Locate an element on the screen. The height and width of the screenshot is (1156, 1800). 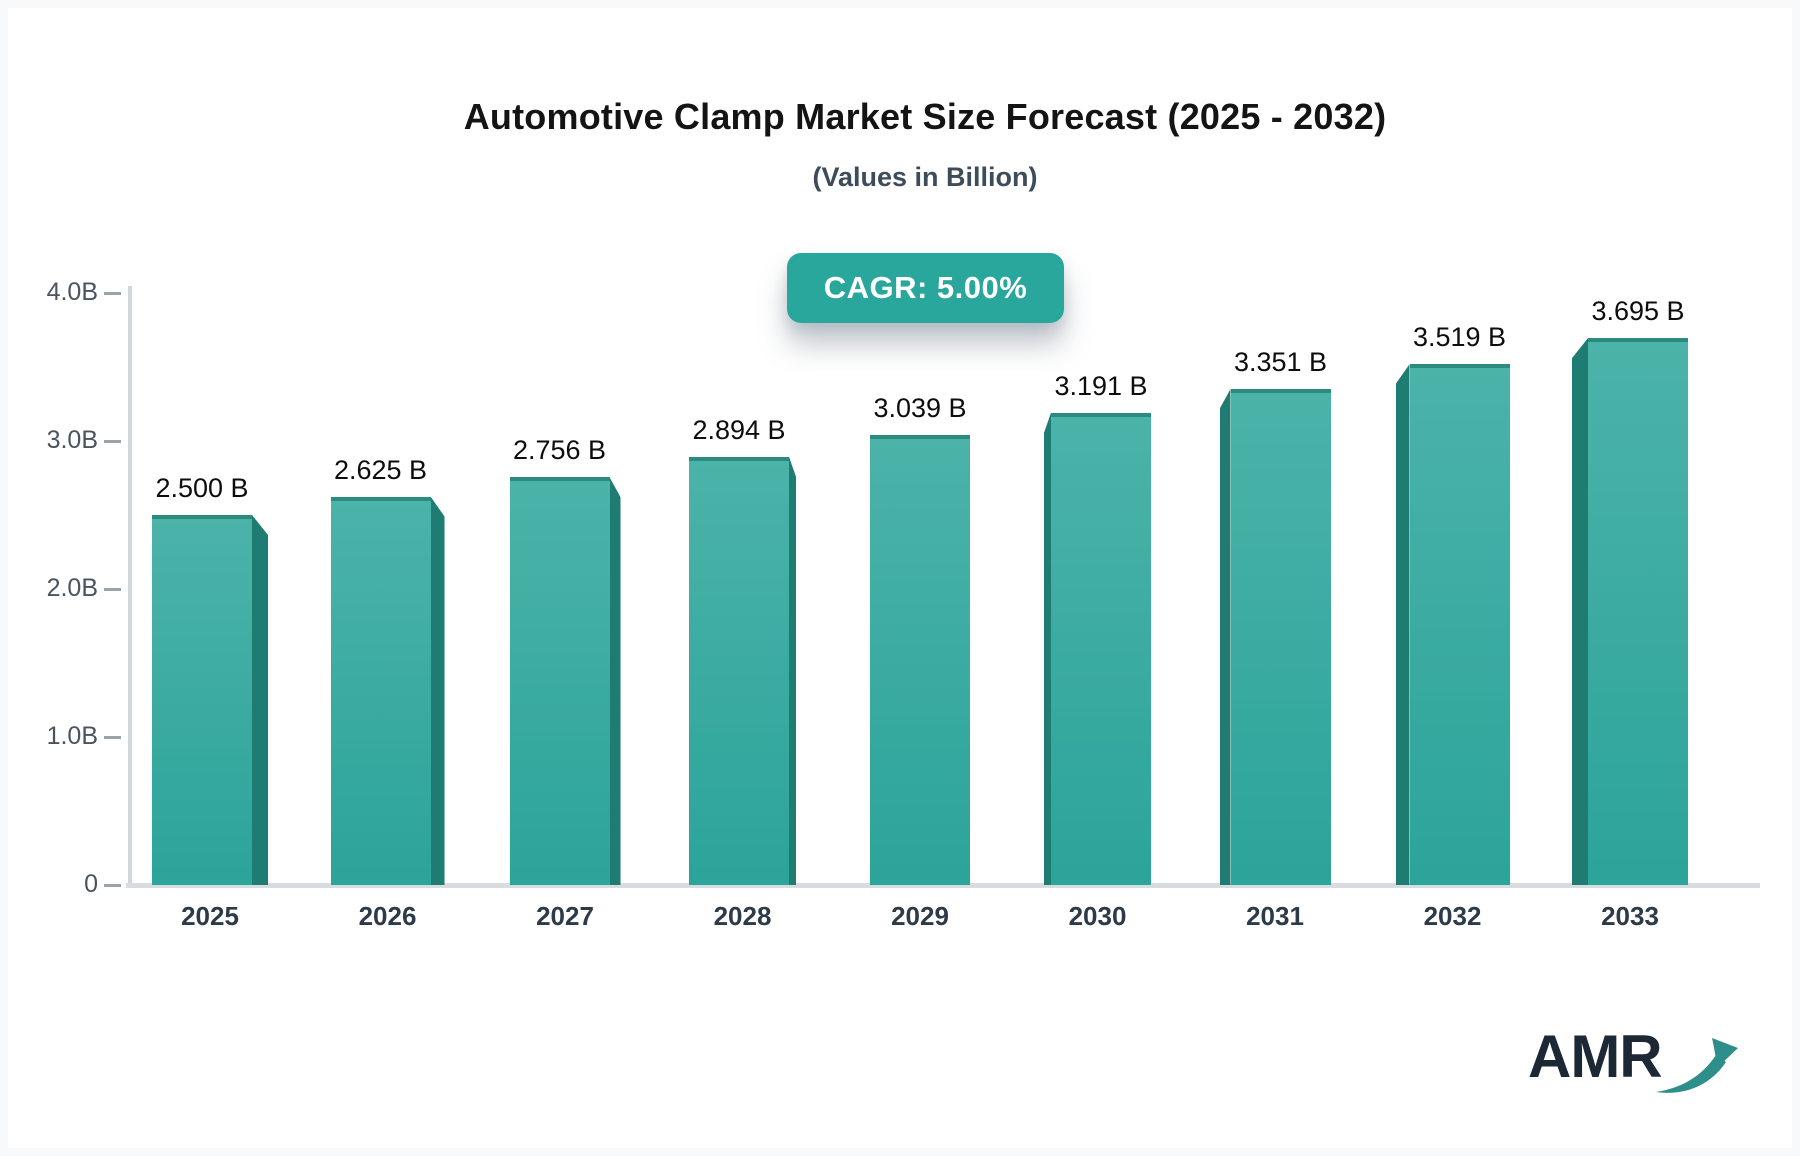
bar-2032 is located at coordinates (1452, 624).